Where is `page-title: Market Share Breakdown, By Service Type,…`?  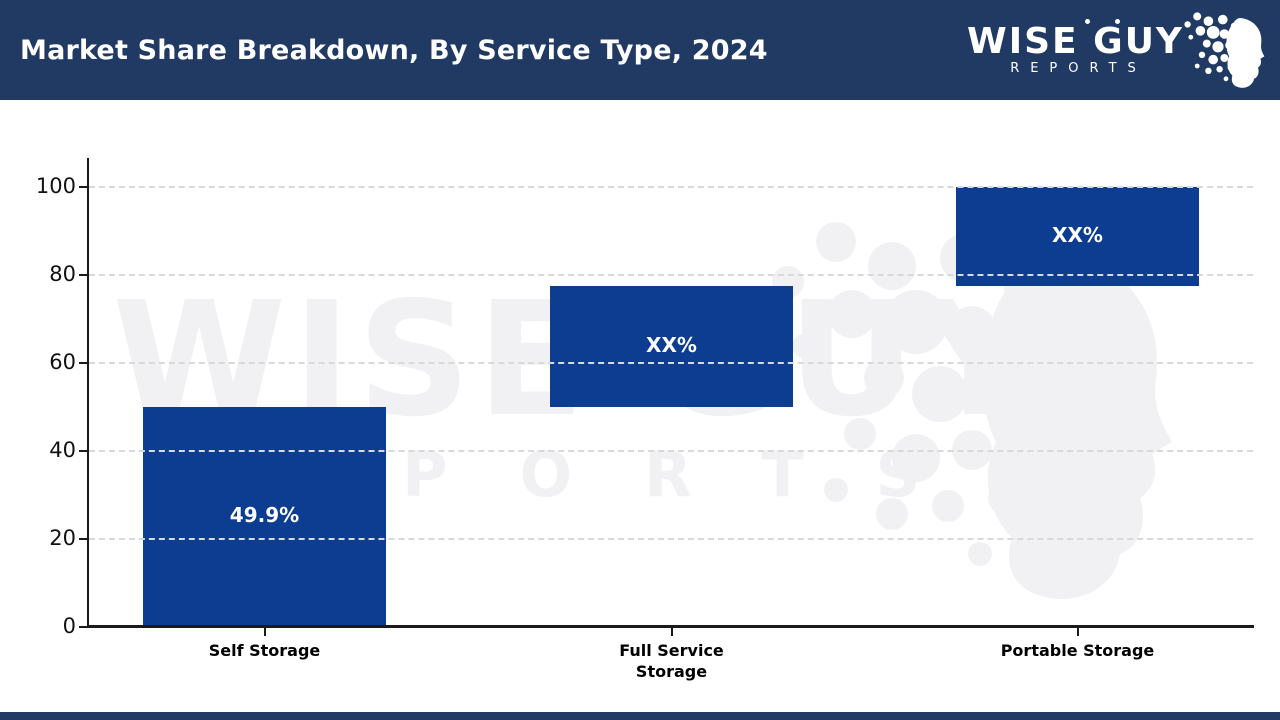
page-title: Market Share Breakdown, By Service Type,… is located at coordinates (394, 50).